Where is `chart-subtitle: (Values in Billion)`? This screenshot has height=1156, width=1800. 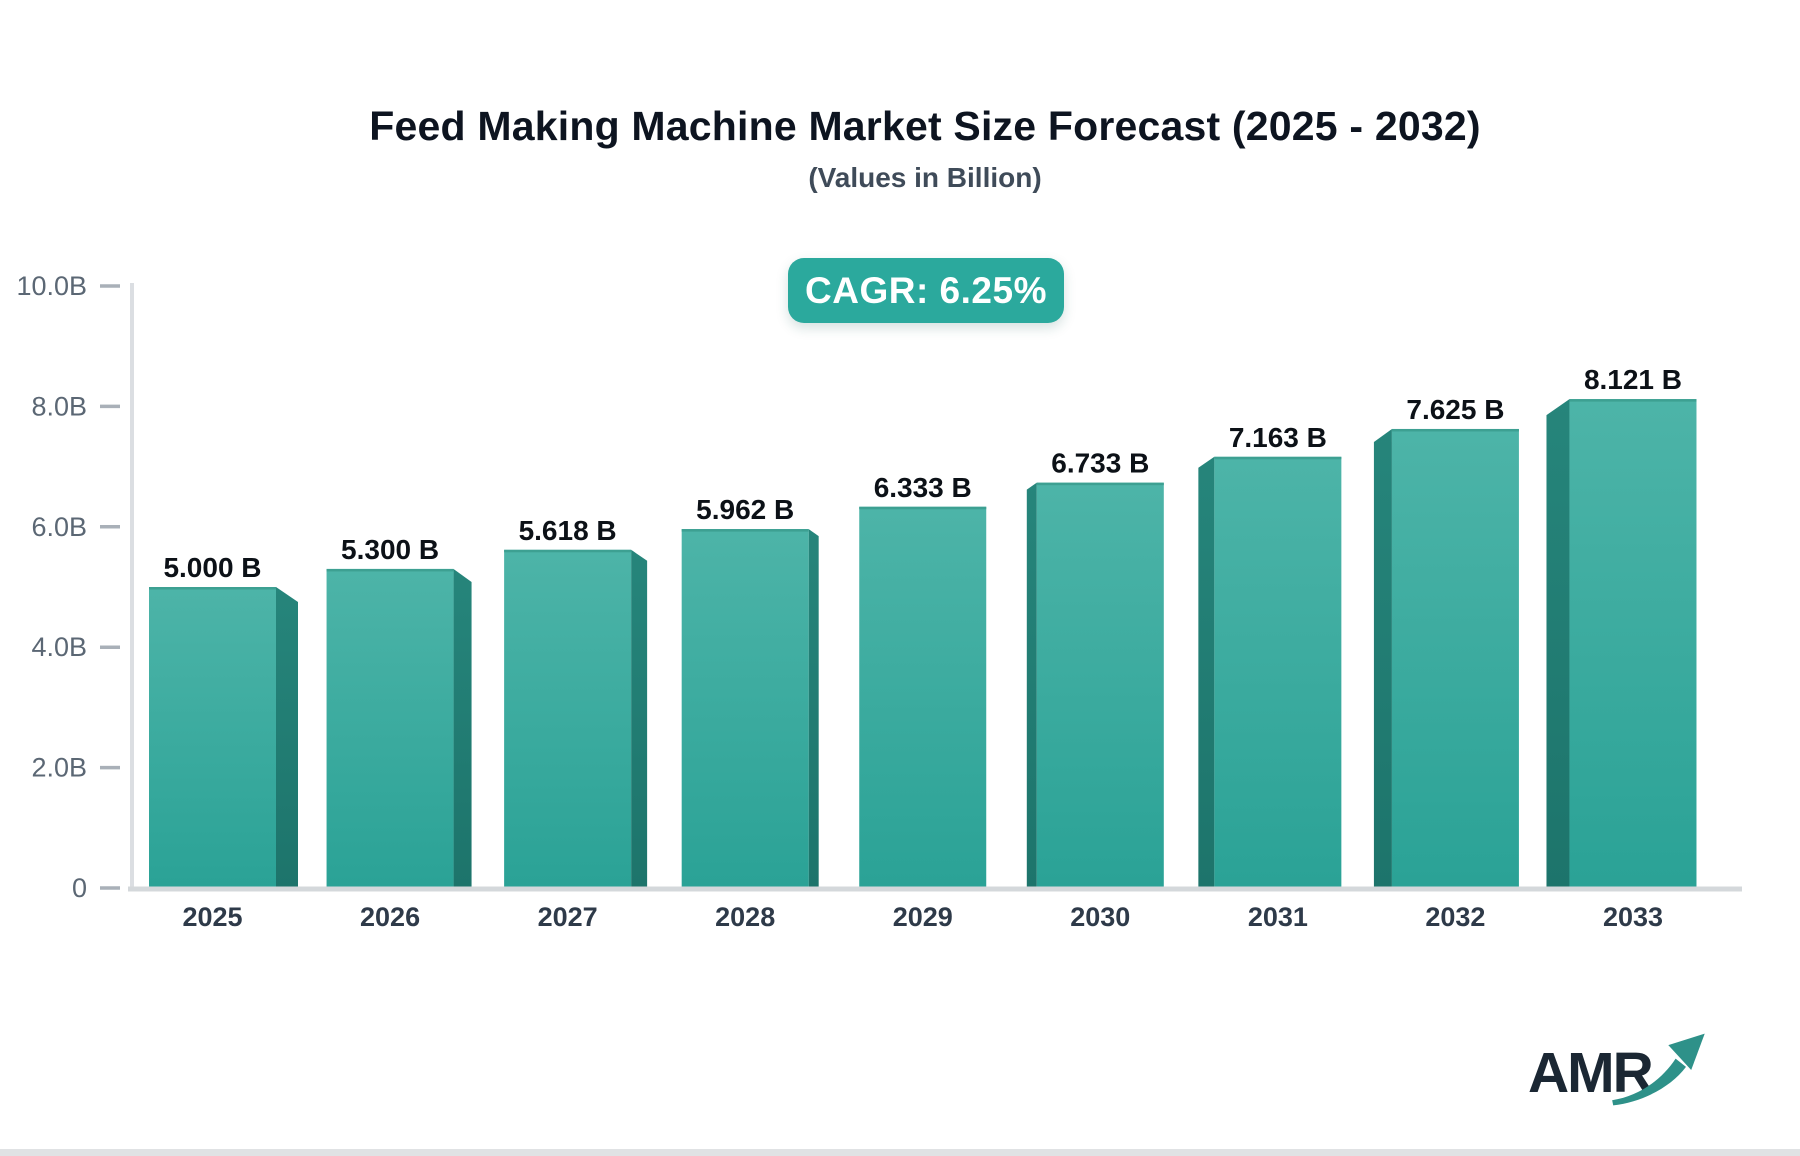
chart-subtitle: (Values in Billion) is located at coordinates (925, 177).